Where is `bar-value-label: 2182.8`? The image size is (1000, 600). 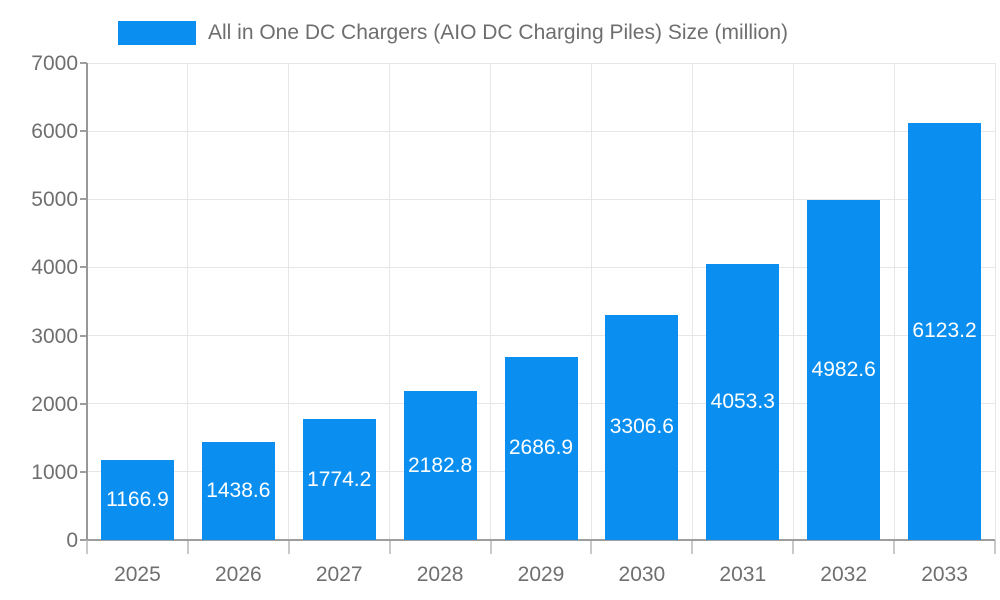 bar-value-label: 2182.8 is located at coordinates (440, 465).